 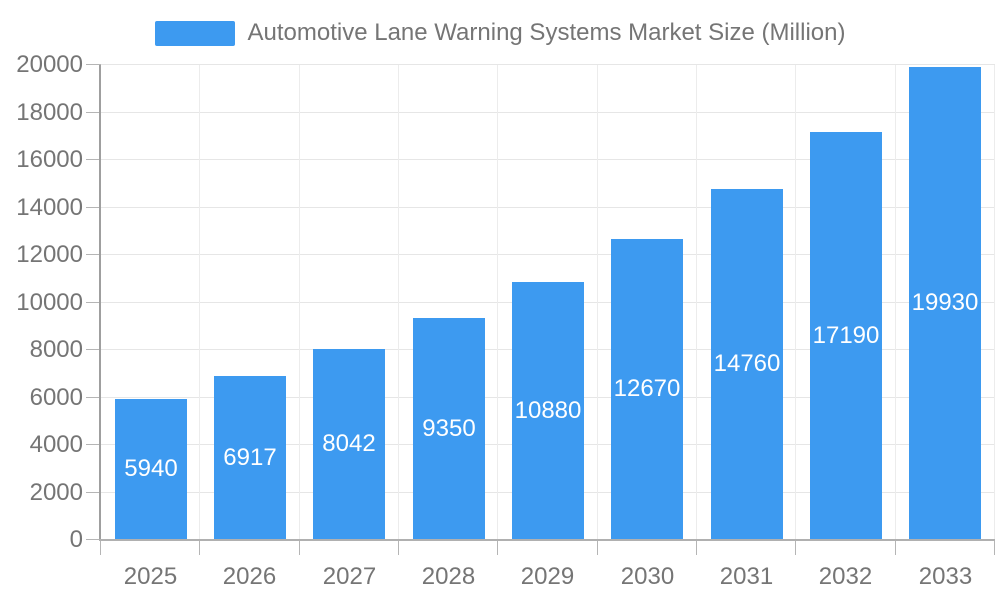 I want to click on x-axis-line, so click(x=547, y=540).